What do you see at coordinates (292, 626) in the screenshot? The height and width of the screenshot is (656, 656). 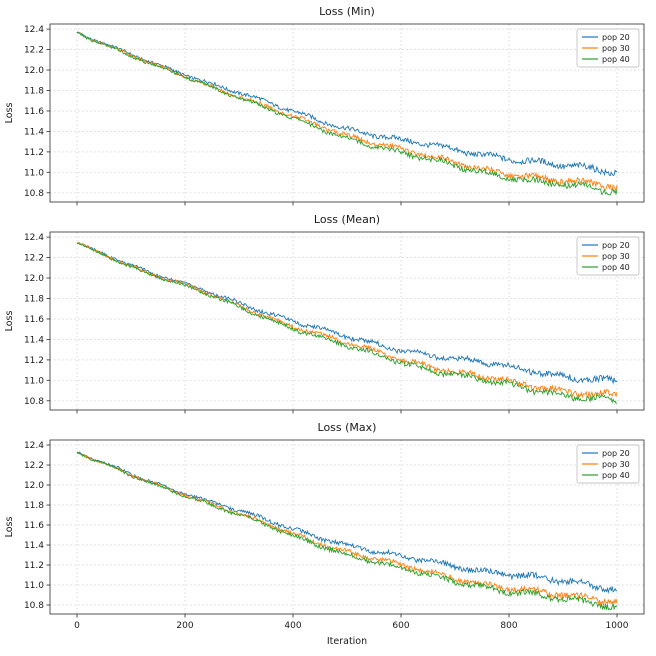 I see `x-tick-label: 400` at bounding box center [292, 626].